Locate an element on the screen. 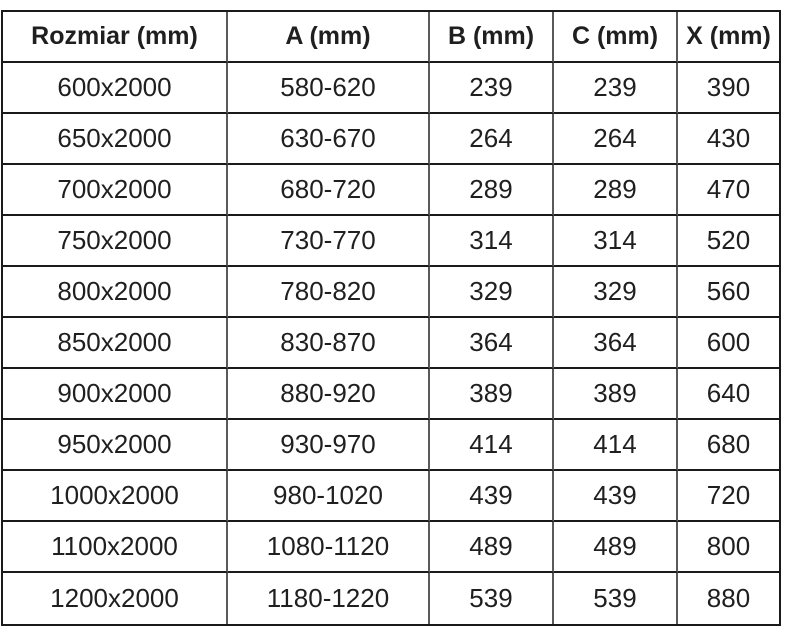 The image size is (800, 640). table-cell: 600x2000 is located at coordinates (115, 88).